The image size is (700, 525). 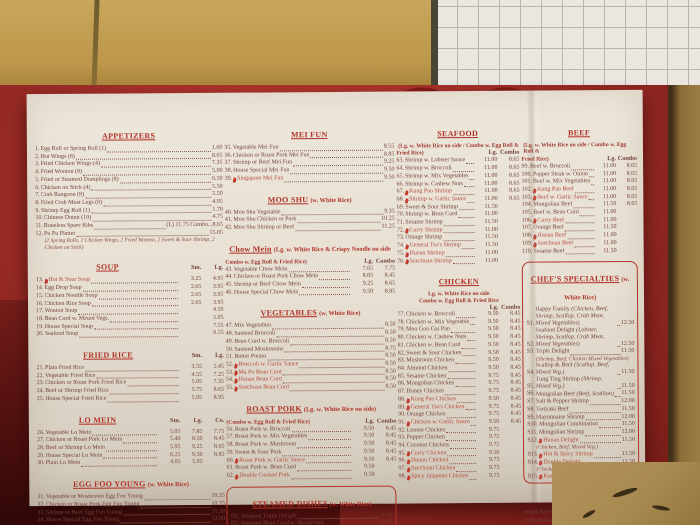 I want to click on item-price: 6.50, so click(x=217, y=178).